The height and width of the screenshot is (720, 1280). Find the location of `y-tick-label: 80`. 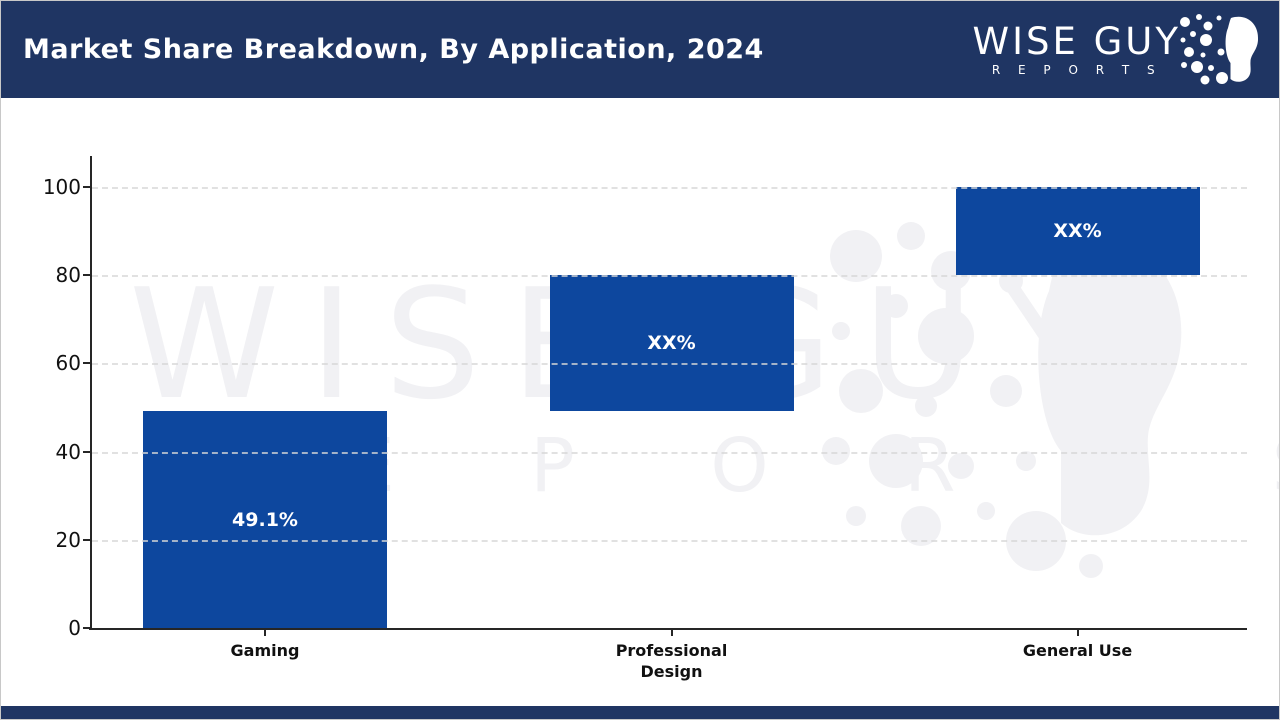

y-tick-label: 80 is located at coordinates (68, 275).